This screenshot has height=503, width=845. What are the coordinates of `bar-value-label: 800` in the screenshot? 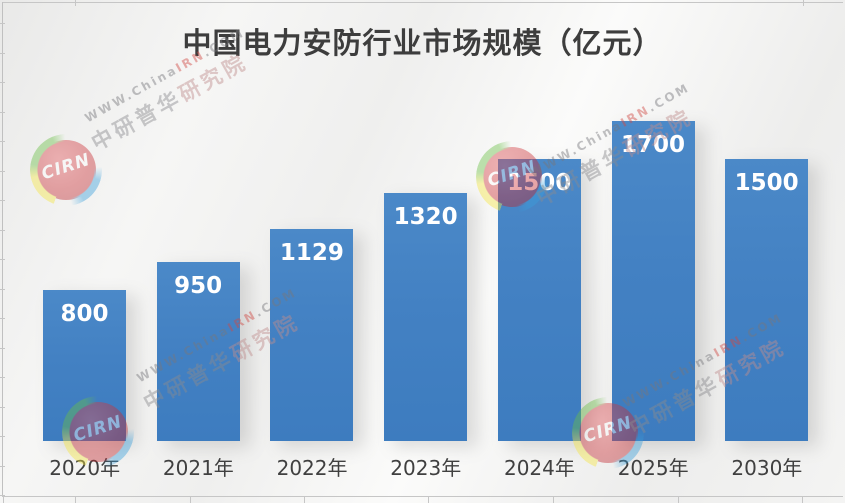 It's located at (84, 314).